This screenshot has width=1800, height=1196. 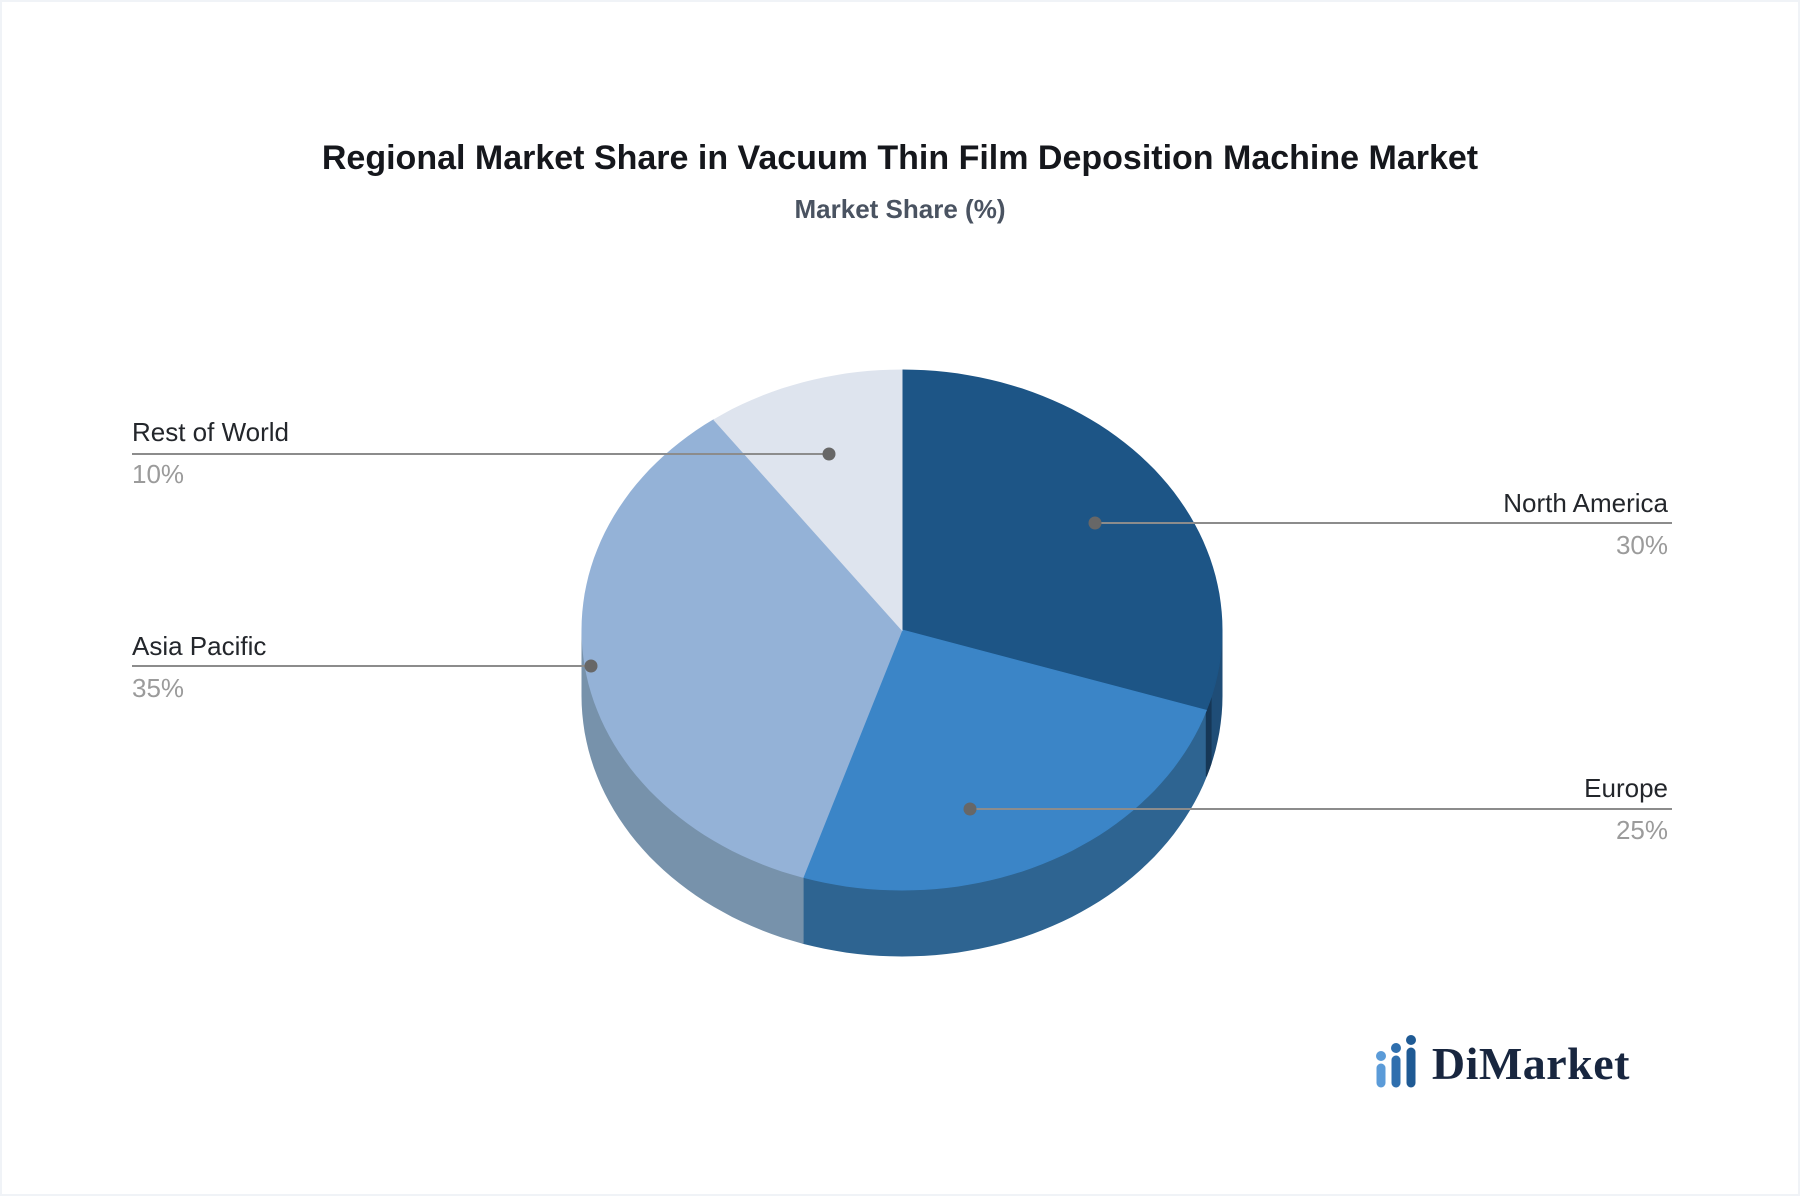 I want to click on chart-subtitle: Market Share (%), so click(x=900, y=209).